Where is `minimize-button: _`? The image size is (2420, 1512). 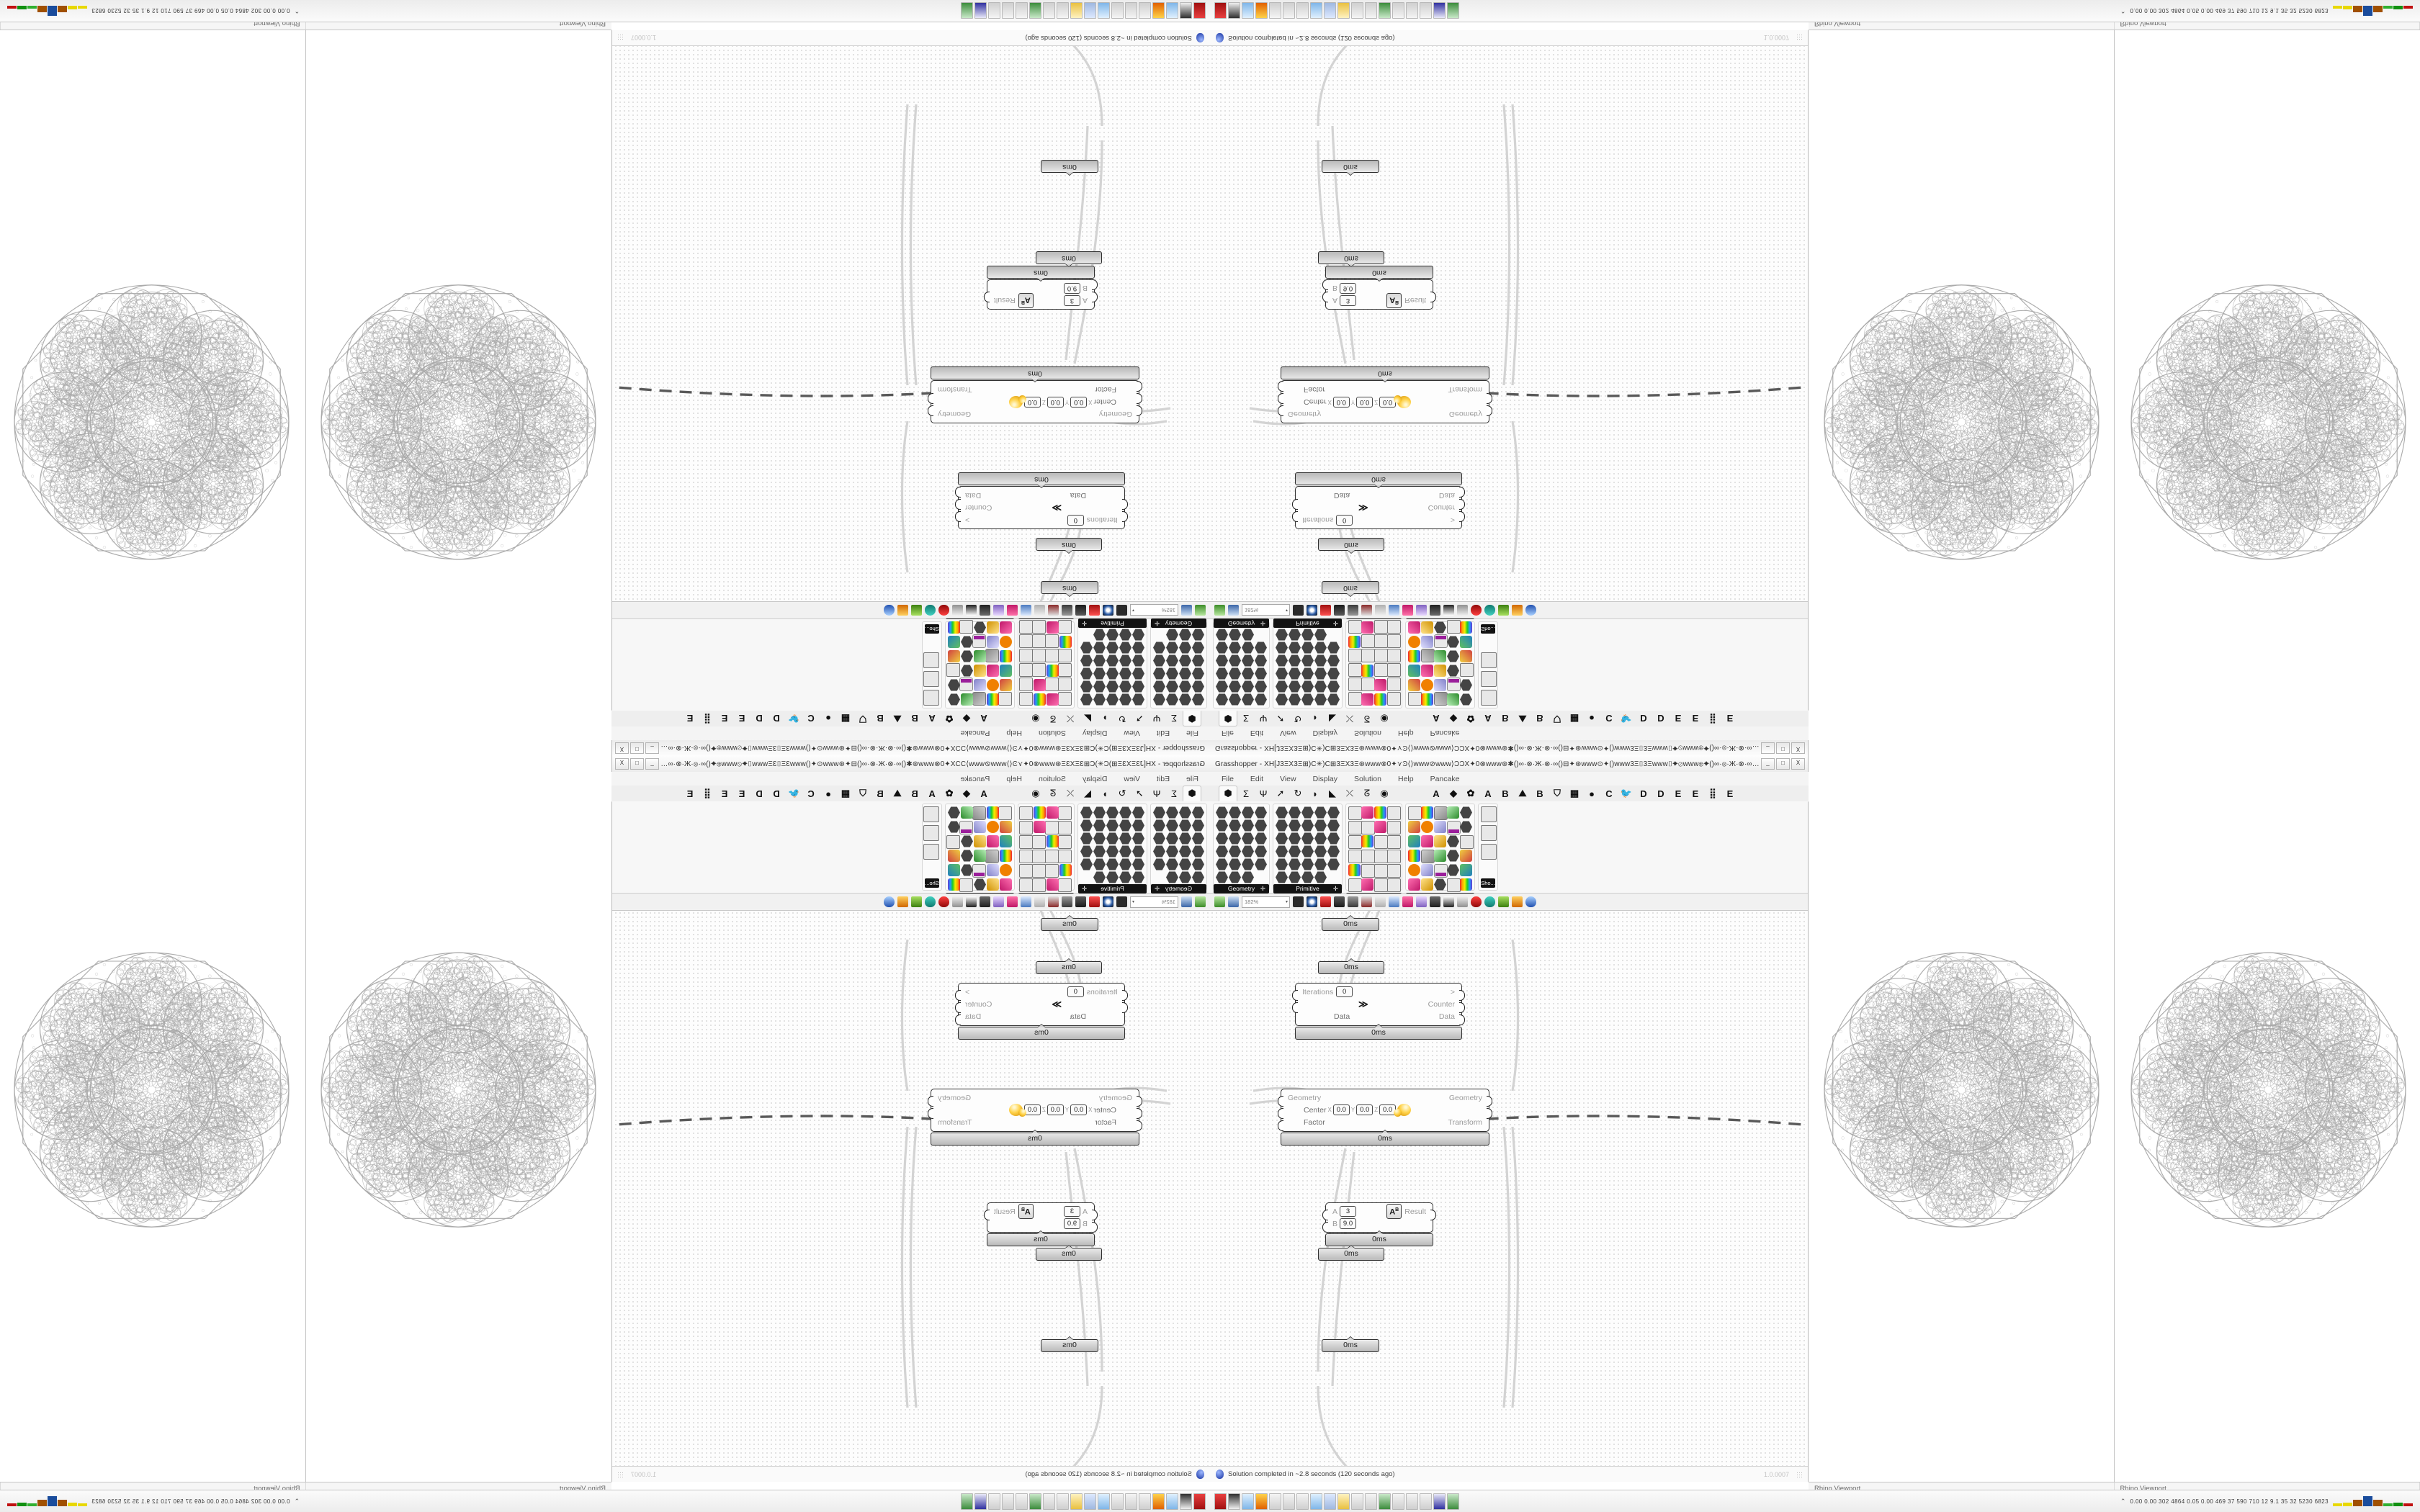
minimize-button: _ is located at coordinates (1768, 764).